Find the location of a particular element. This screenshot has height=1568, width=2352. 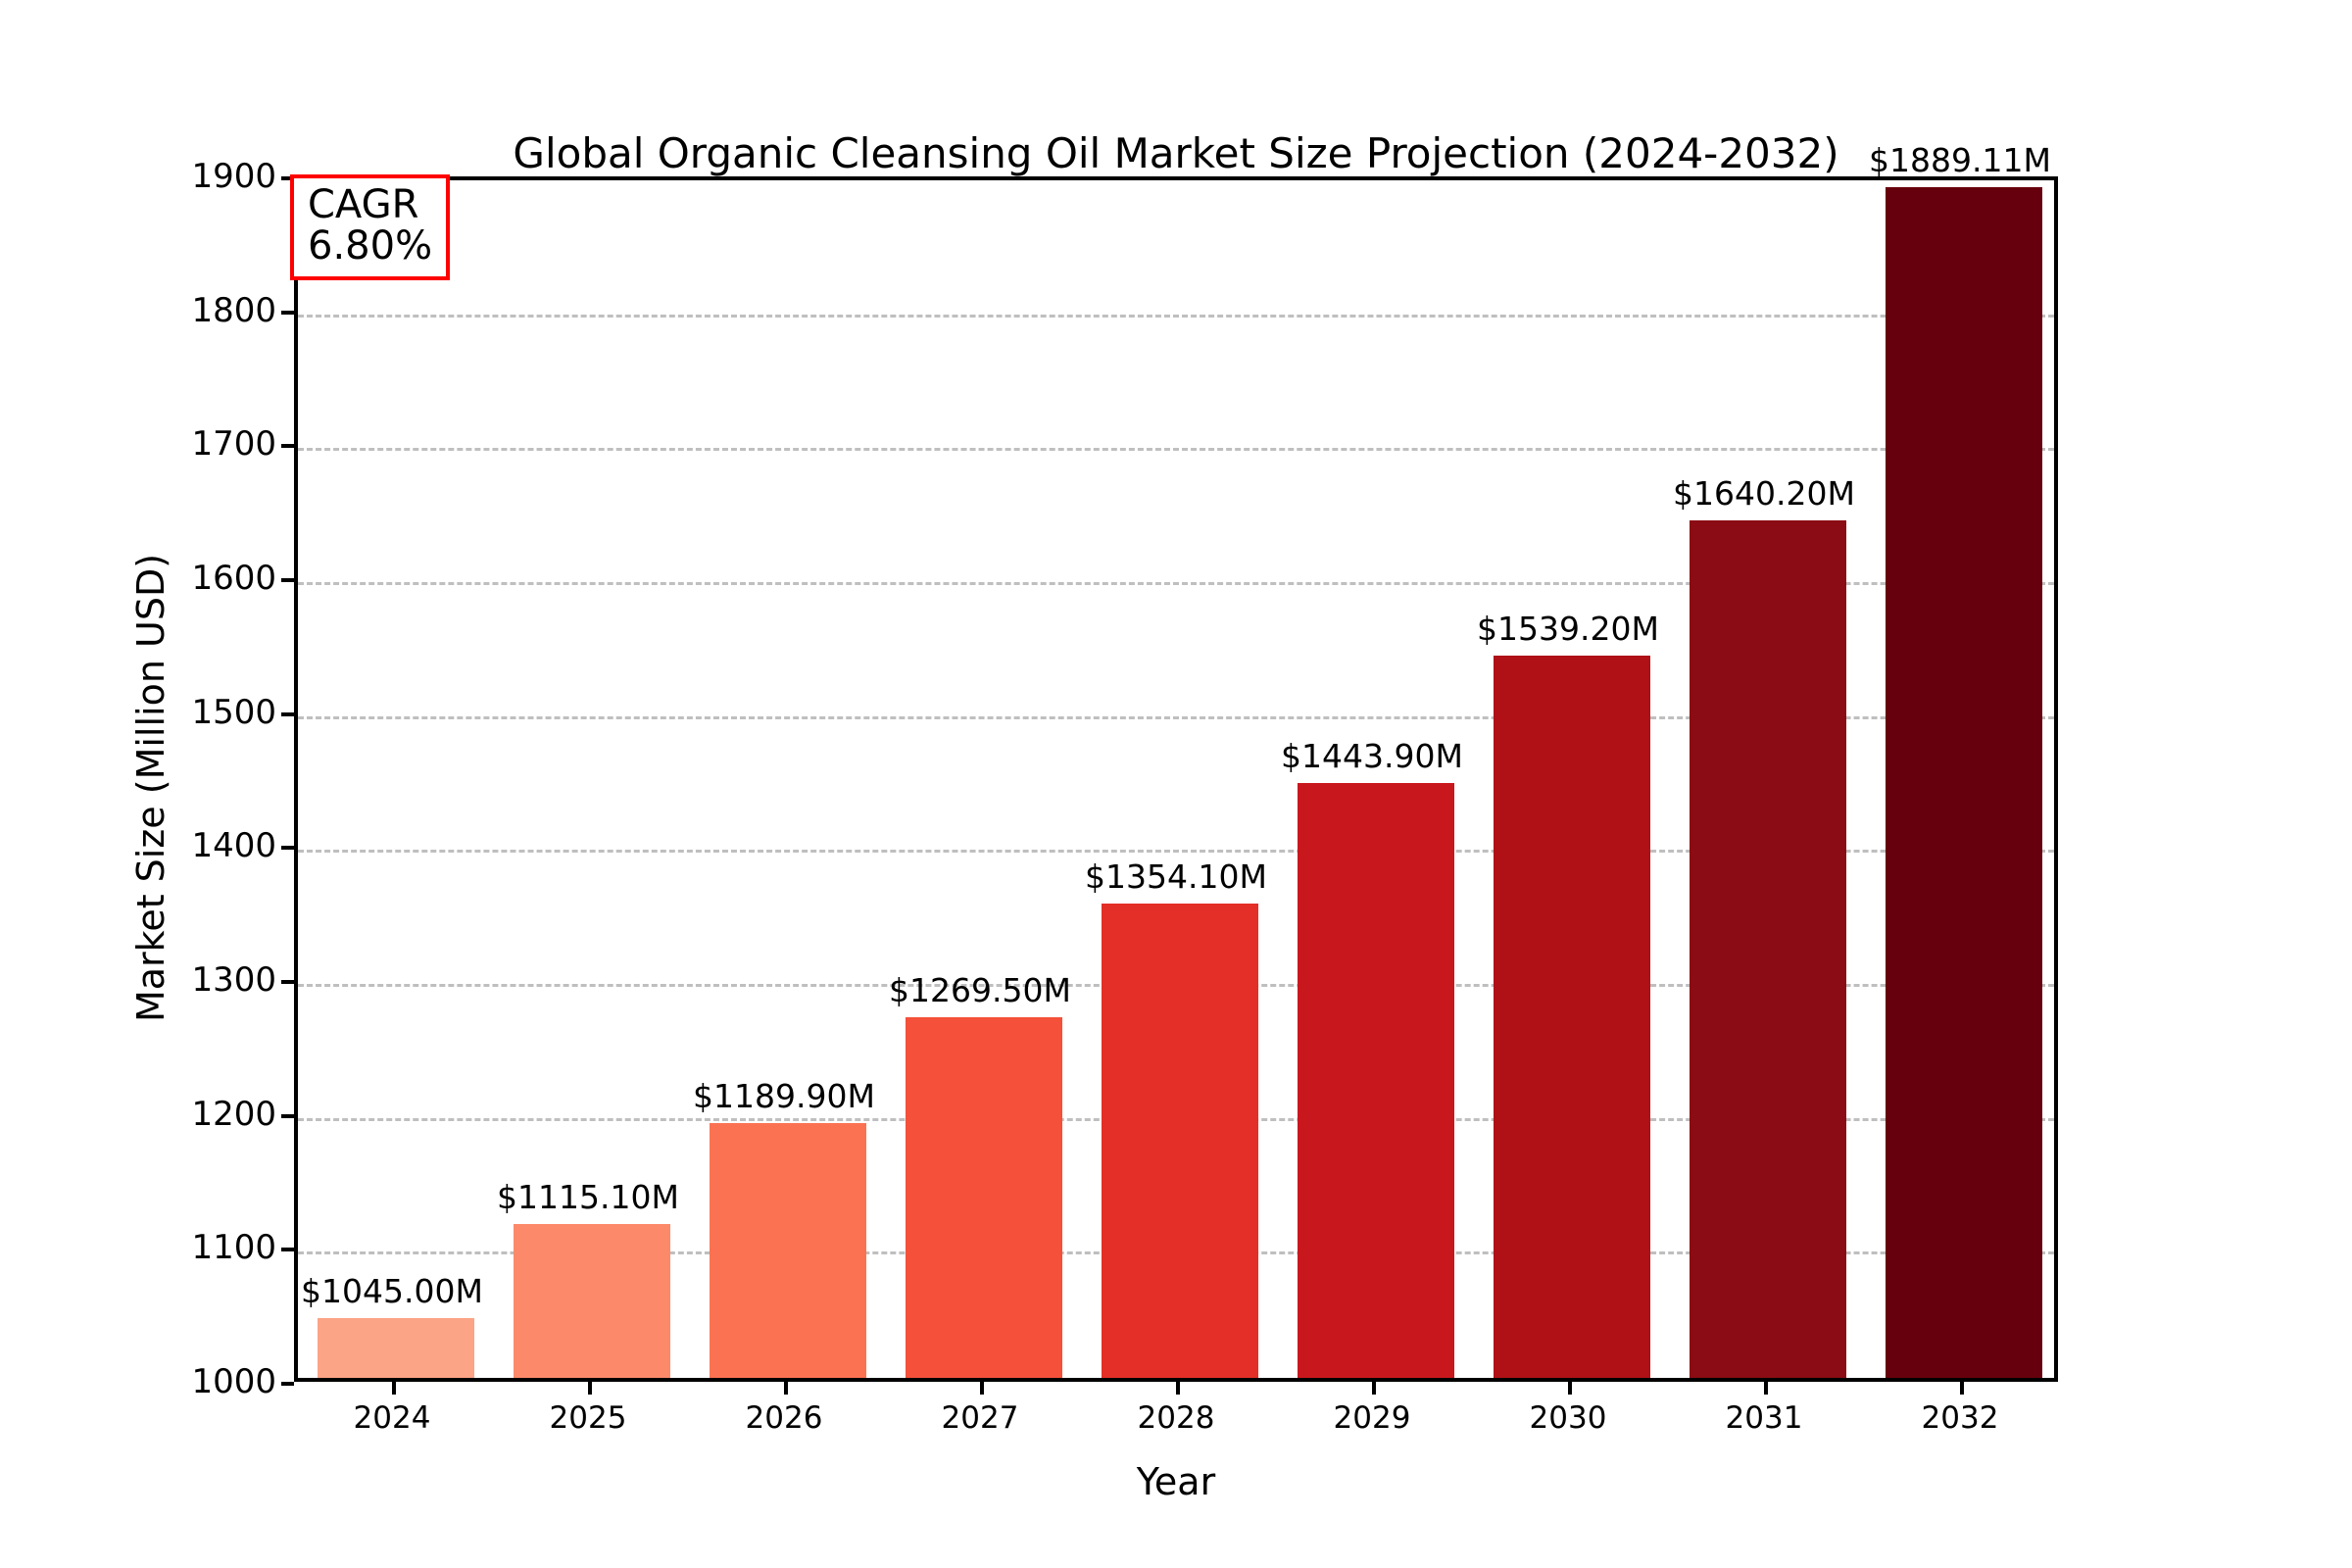

cagr-annotation-title: CAGR is located at coordinates (363, 204).